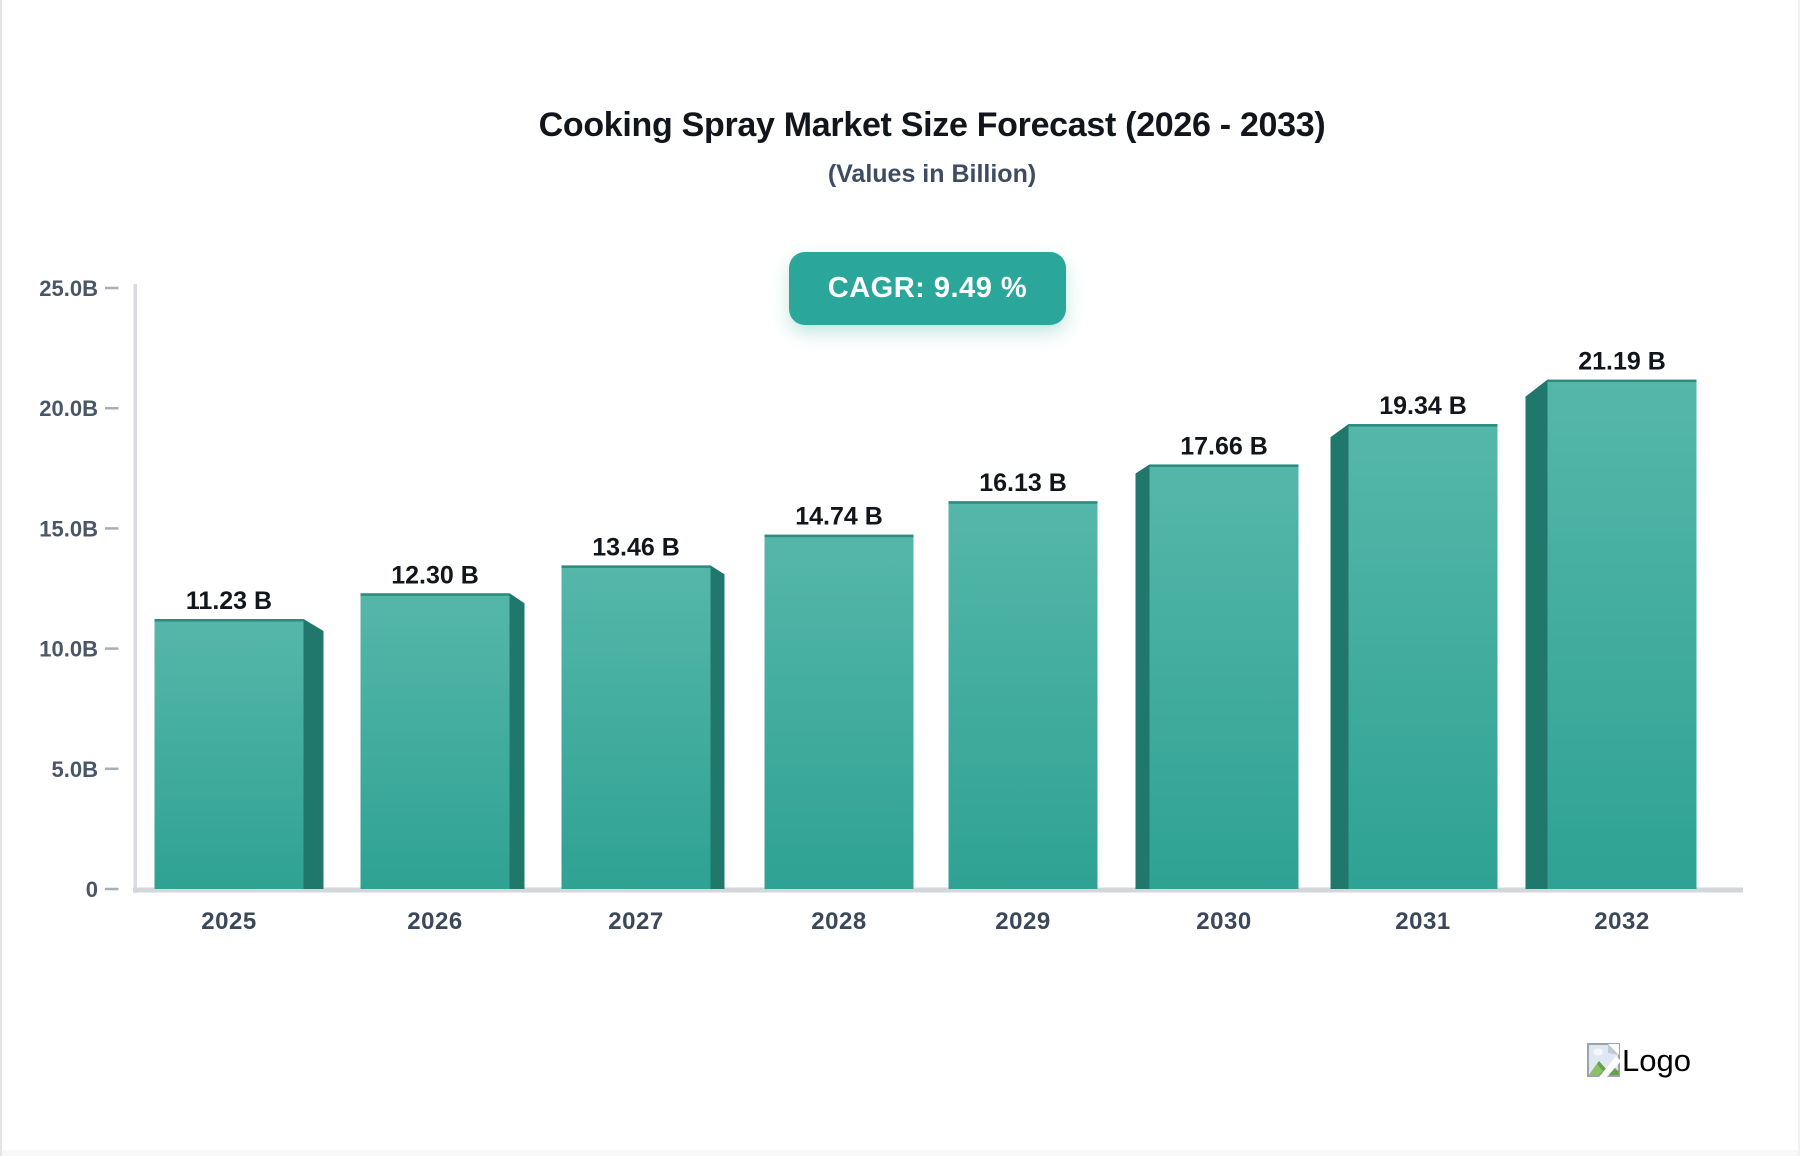 This screenshot has width=1800, height=1156. I want to click on bar-top-edge-2027, so click(636, 566).